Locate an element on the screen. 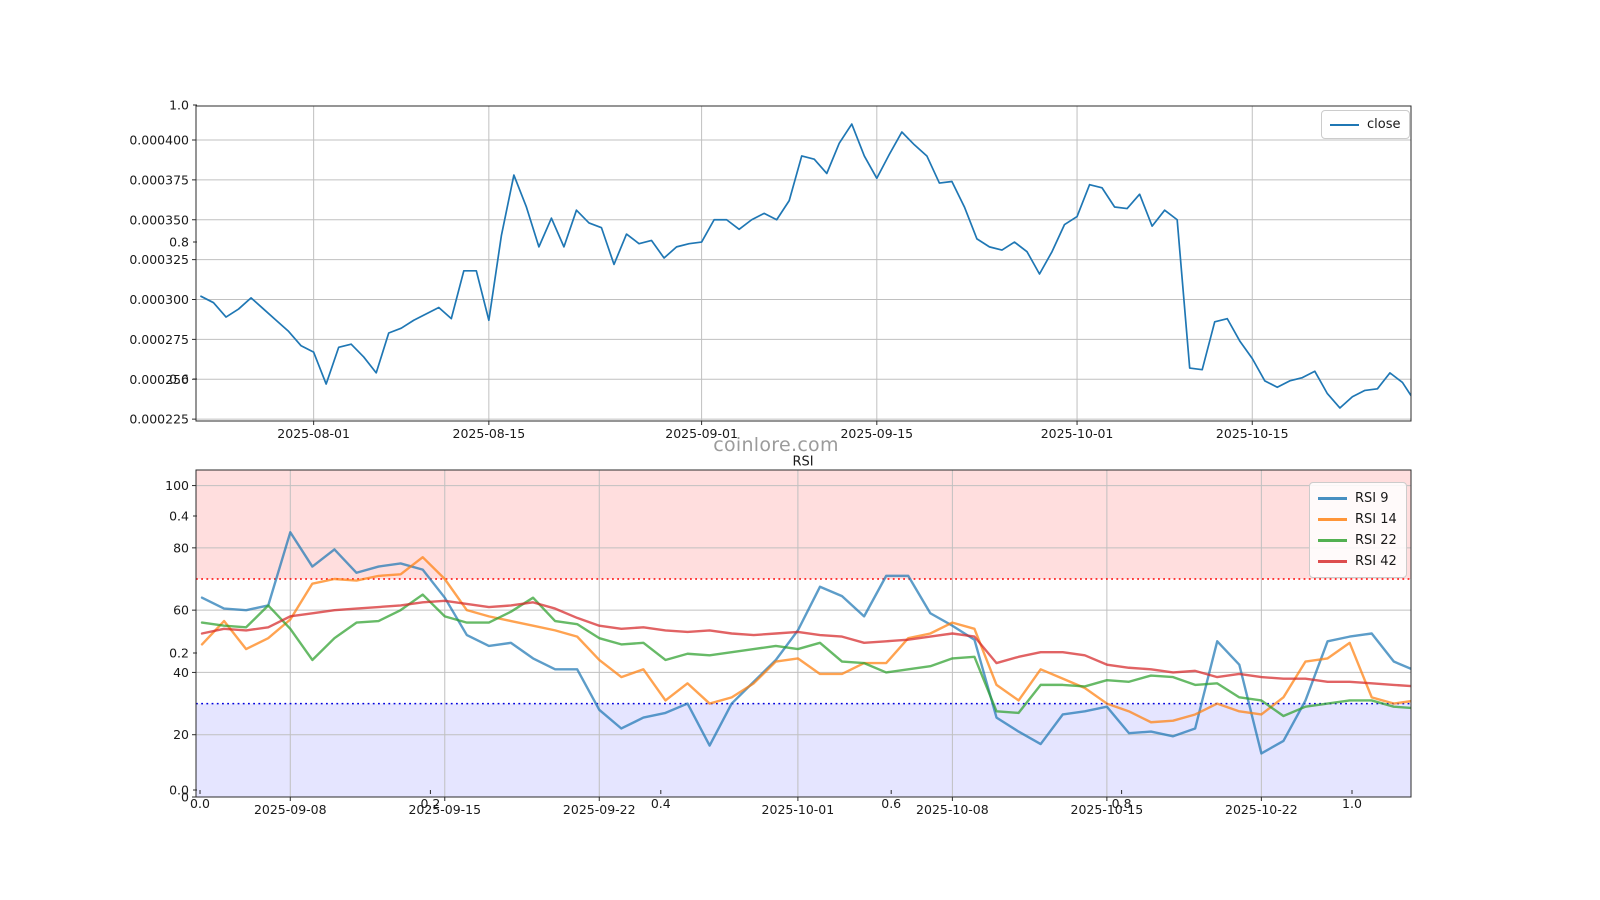 The width and height of the screenshot is (1600, 900). rsi-chart-title: RSI is located at coordinates (803, 462).